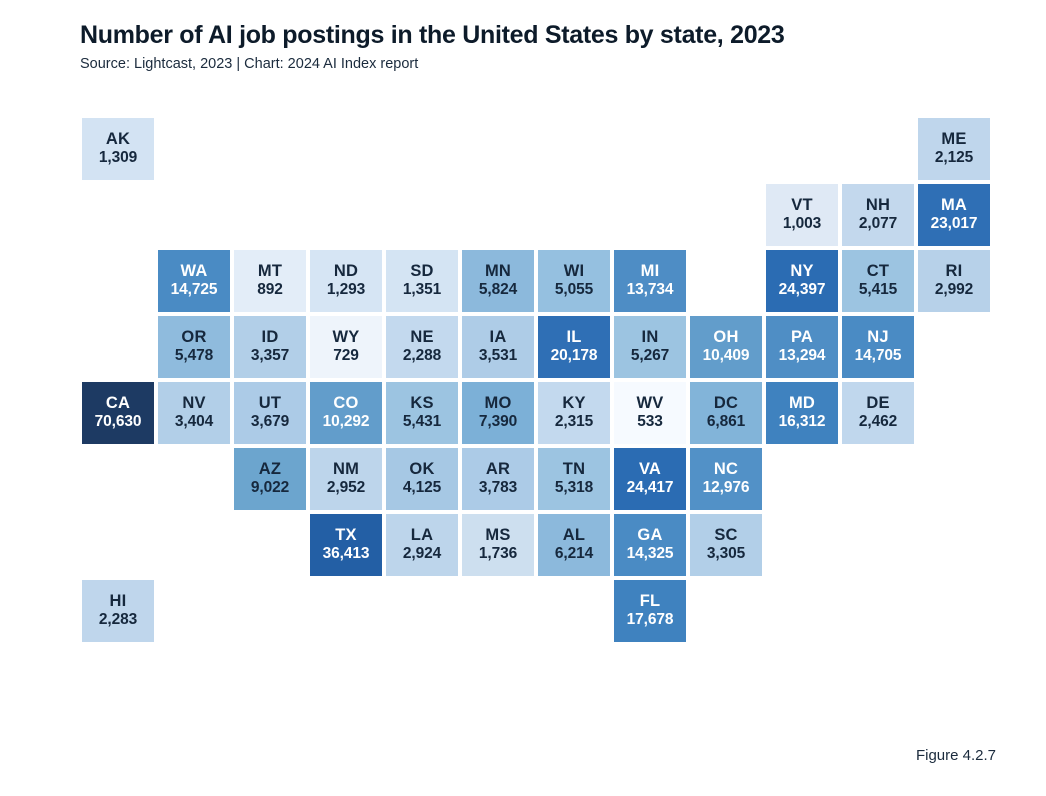  What do you see at coordinates (346, 290) in the screenshot?
I see `state-value: 1,293` at bounding box center [346, 290].